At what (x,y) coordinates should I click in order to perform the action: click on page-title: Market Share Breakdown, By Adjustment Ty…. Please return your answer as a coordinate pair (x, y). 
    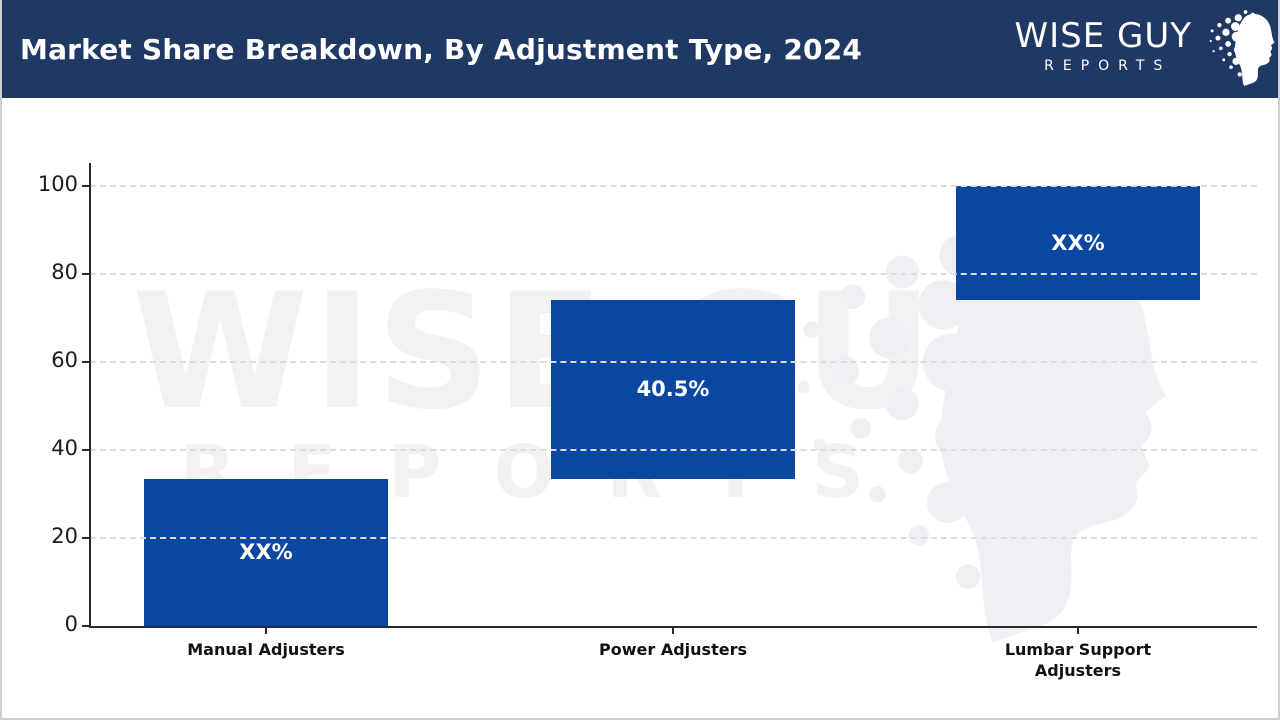
    Looking at the image, I should click on (441, 49).